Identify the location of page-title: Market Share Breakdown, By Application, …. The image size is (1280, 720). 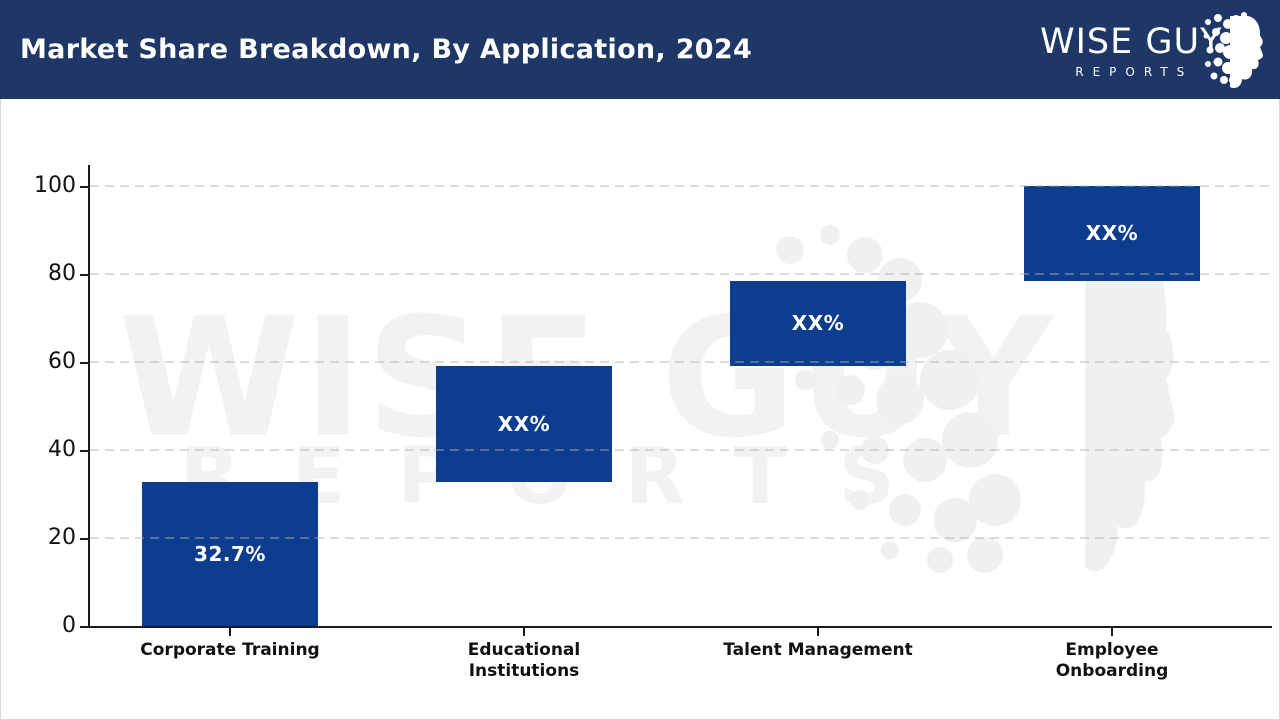
(386, 49).